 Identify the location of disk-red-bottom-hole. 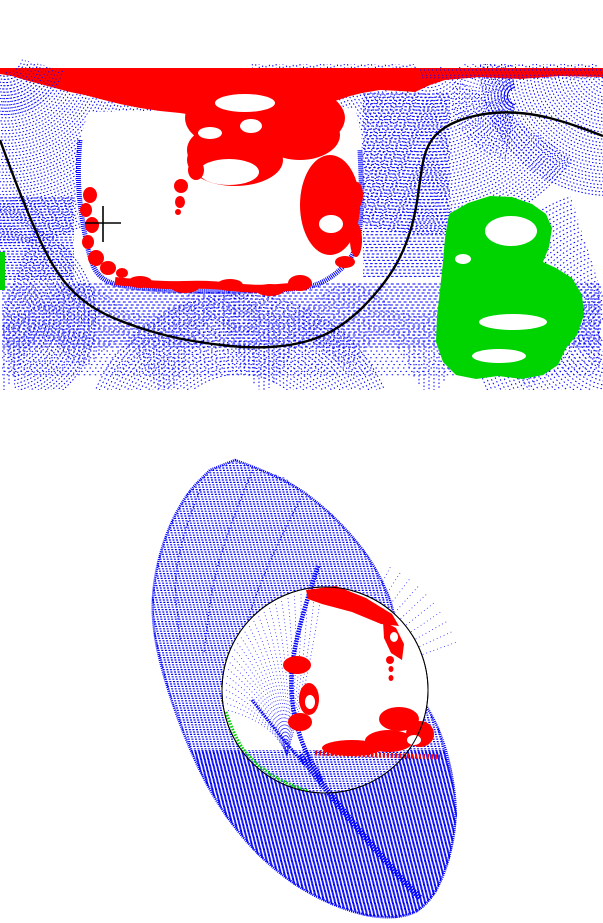
(414, 740).